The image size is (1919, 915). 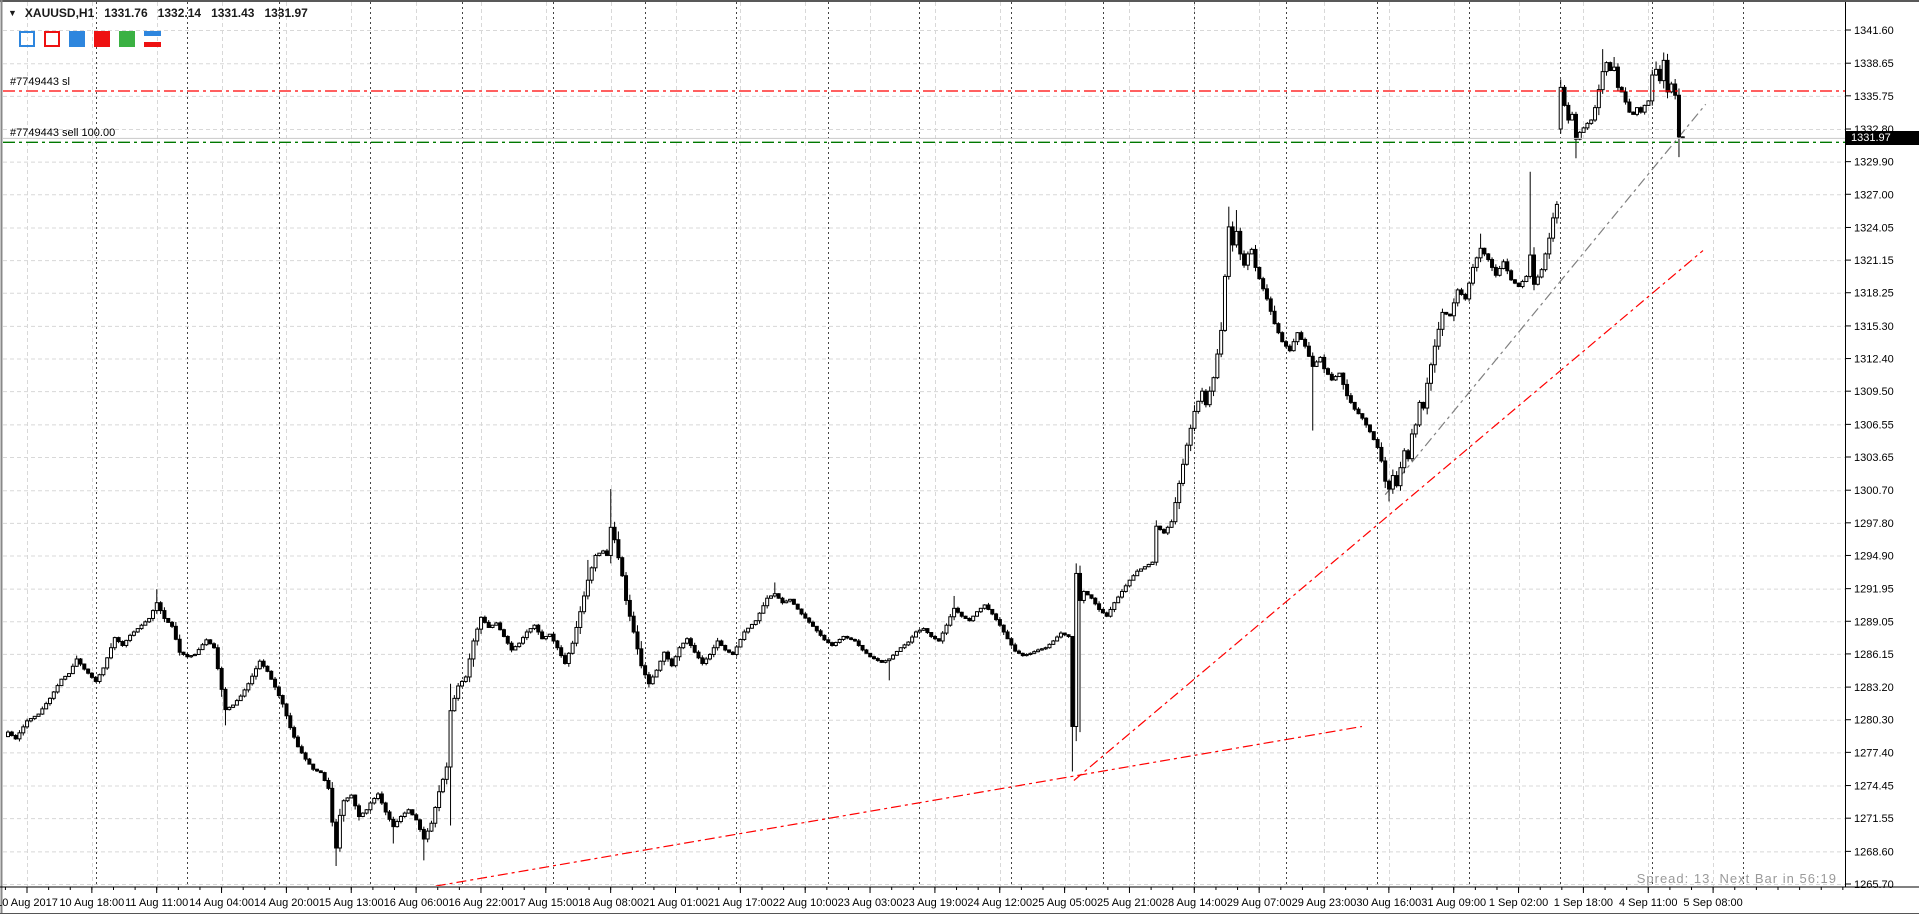 What do you see at coordinates (59, 13) in the screenshot?
I see `symbol-label: XAUUSD,H1` at bounding box center [59, 13].